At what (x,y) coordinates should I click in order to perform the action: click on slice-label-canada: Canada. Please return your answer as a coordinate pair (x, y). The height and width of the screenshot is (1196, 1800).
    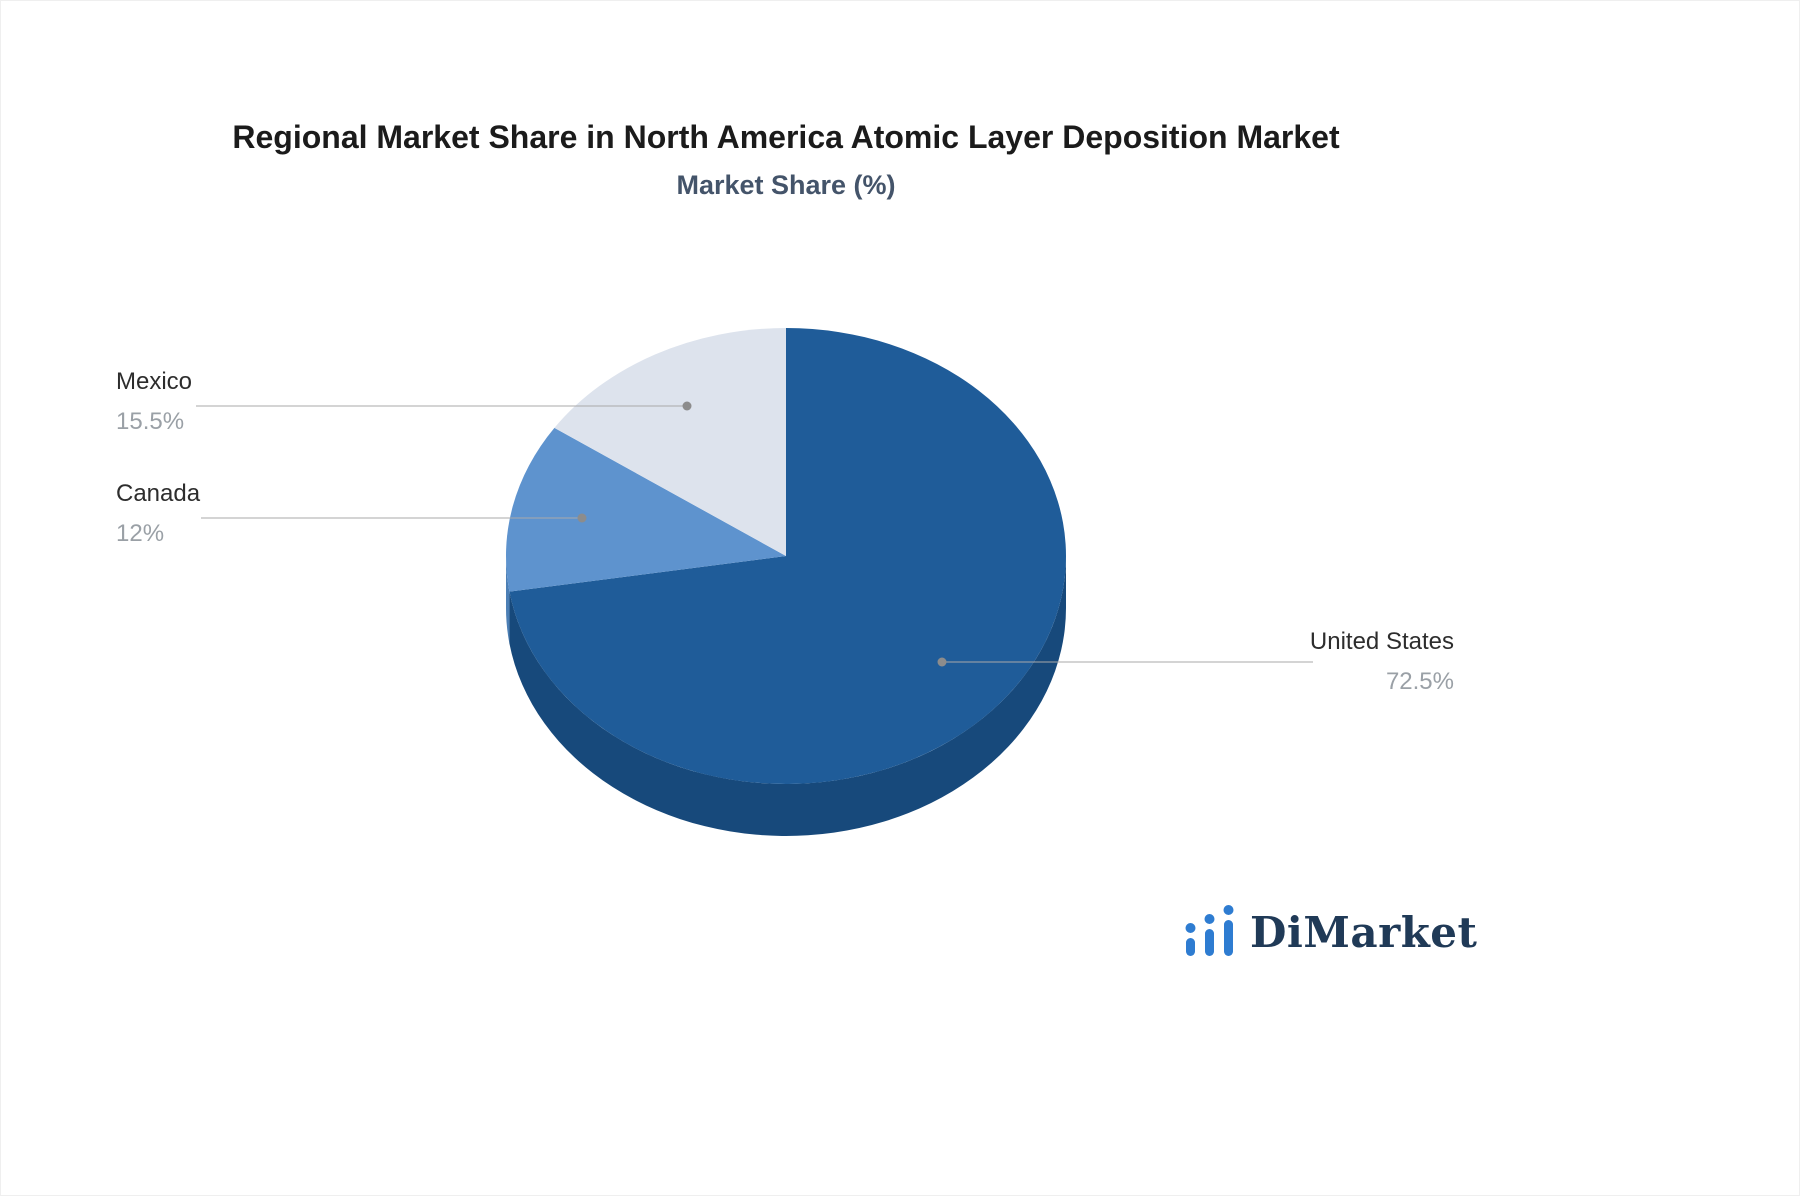
    Looking at the image, I should click on (158, 493).